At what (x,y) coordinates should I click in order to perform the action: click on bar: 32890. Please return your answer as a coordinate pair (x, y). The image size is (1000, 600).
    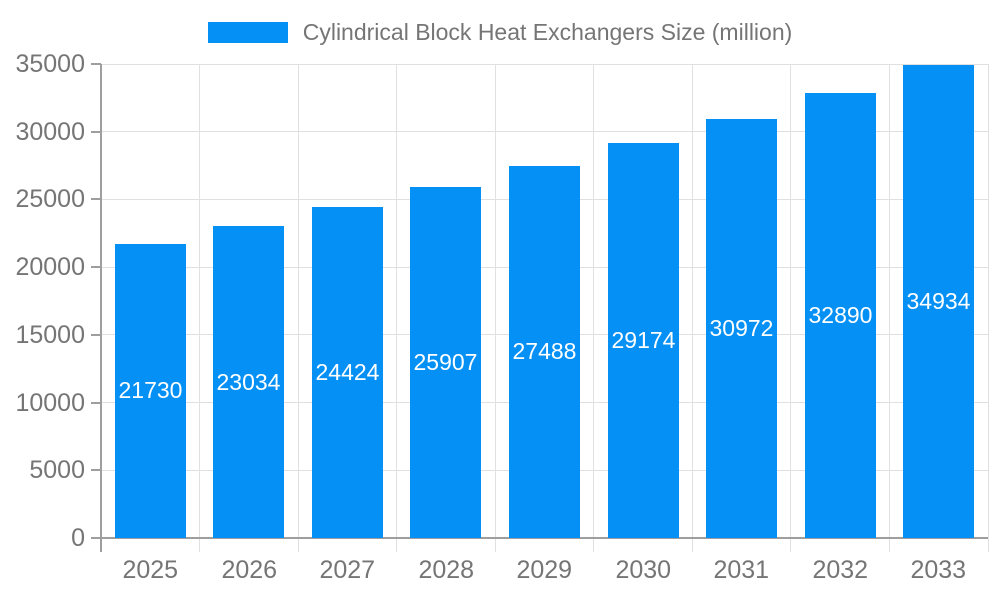
    Looking at the image, I should click on (840, 315).